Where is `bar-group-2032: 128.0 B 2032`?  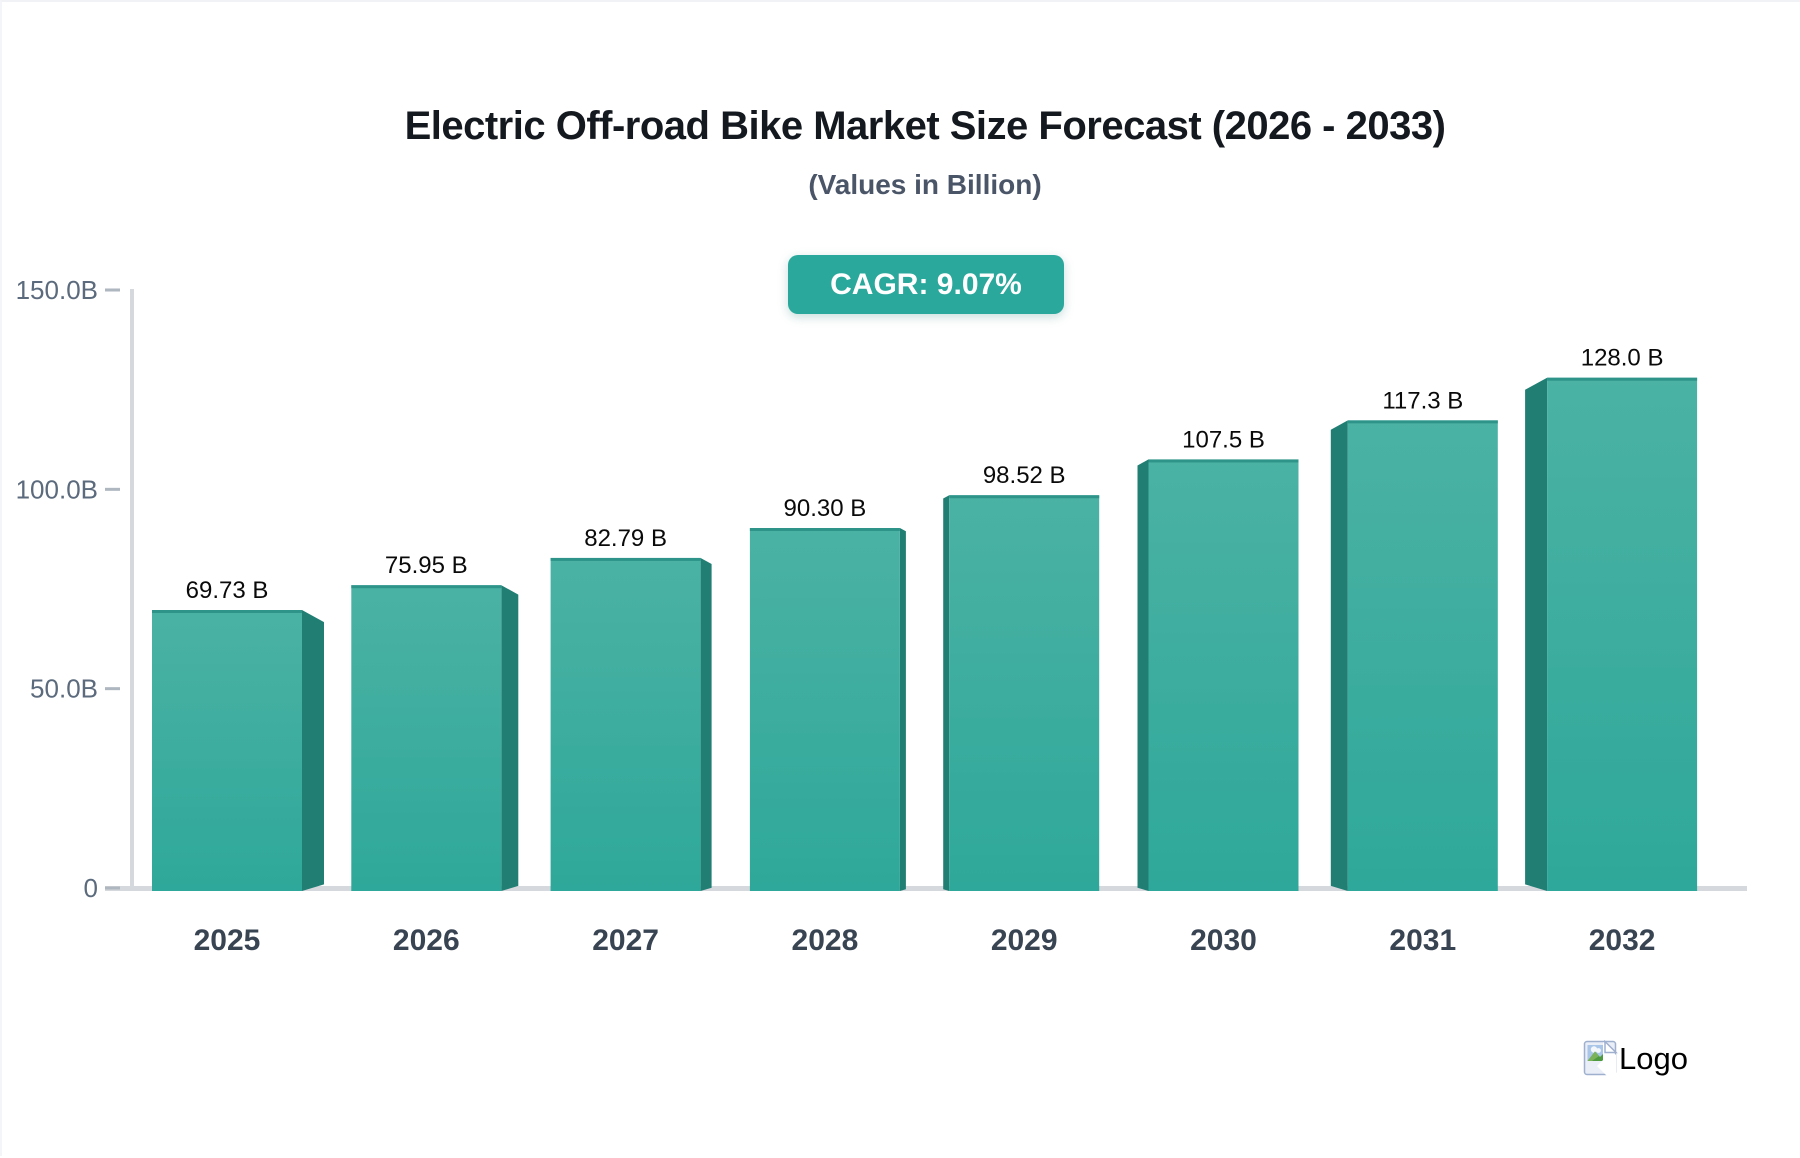 bar-group-2032: 128.0 B 2032 is located at coordinates (1611, 651).